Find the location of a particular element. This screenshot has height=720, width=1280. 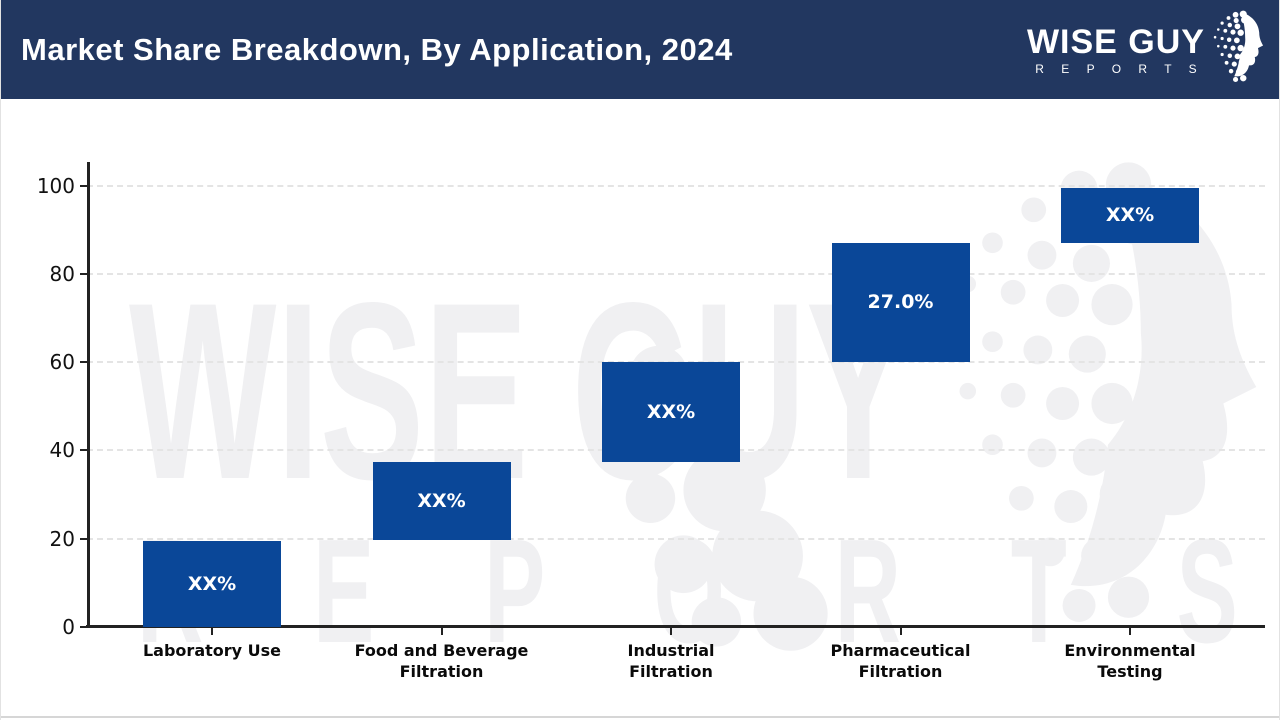

x-tick-mark-laboratory-use is located at coordinates (212, 631).